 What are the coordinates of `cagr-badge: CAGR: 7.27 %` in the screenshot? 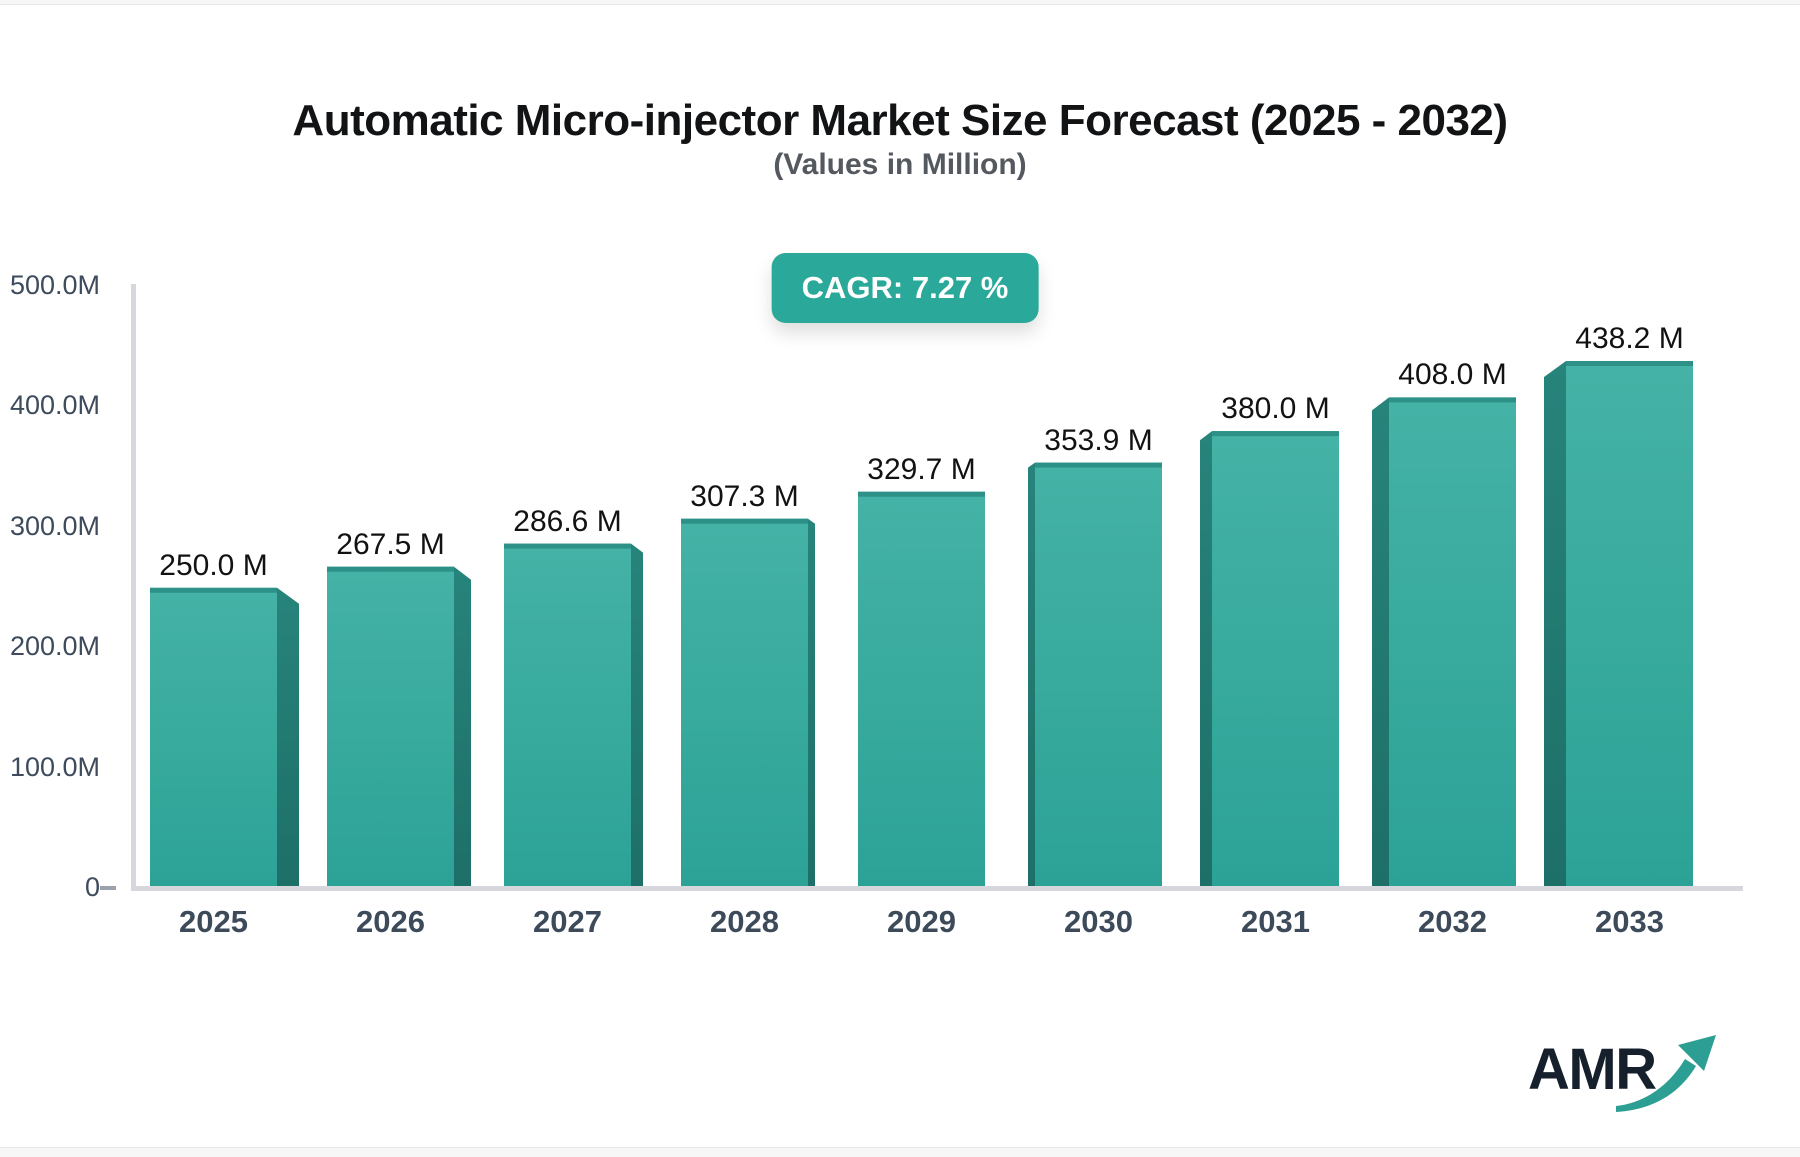 It's located at (905, 288).